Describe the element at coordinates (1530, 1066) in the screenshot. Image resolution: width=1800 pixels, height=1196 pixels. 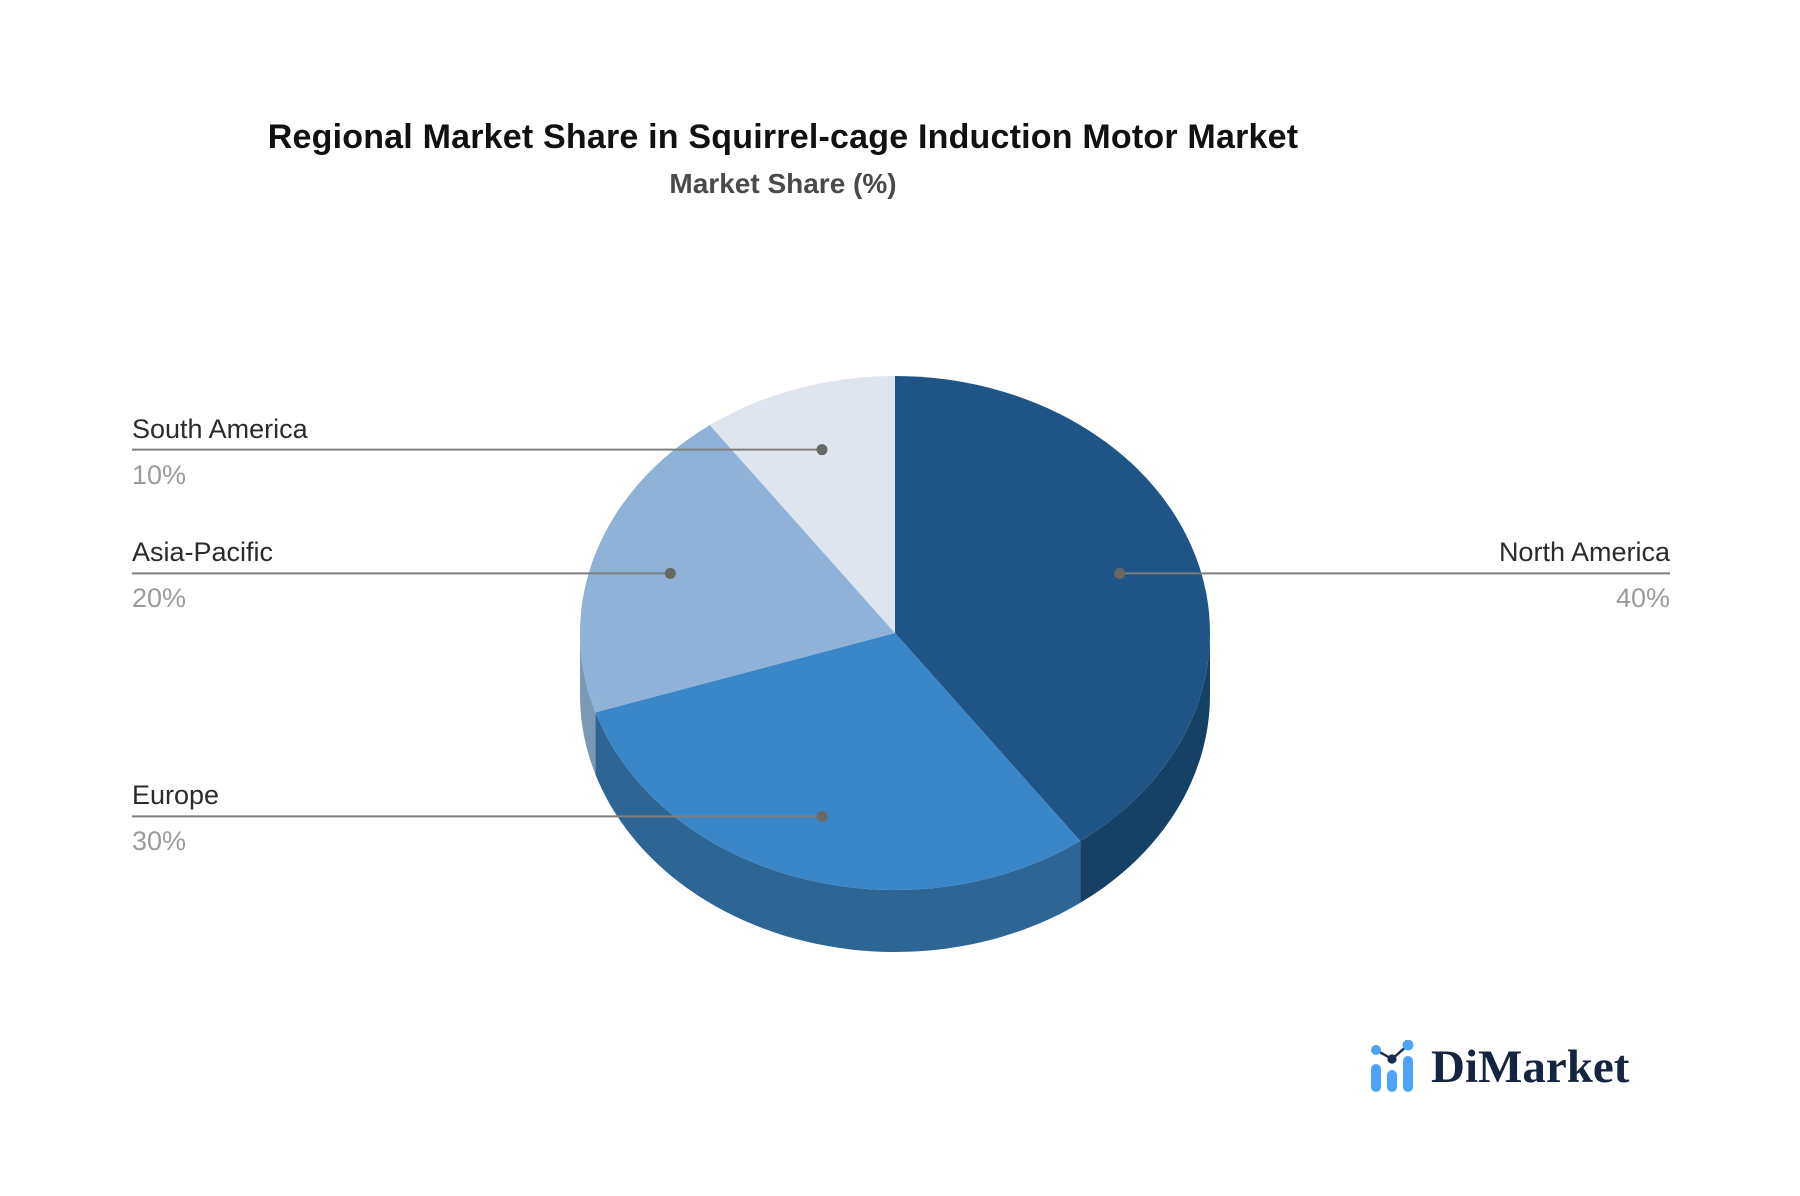
I see `brand-name: DiMarket` at that location.